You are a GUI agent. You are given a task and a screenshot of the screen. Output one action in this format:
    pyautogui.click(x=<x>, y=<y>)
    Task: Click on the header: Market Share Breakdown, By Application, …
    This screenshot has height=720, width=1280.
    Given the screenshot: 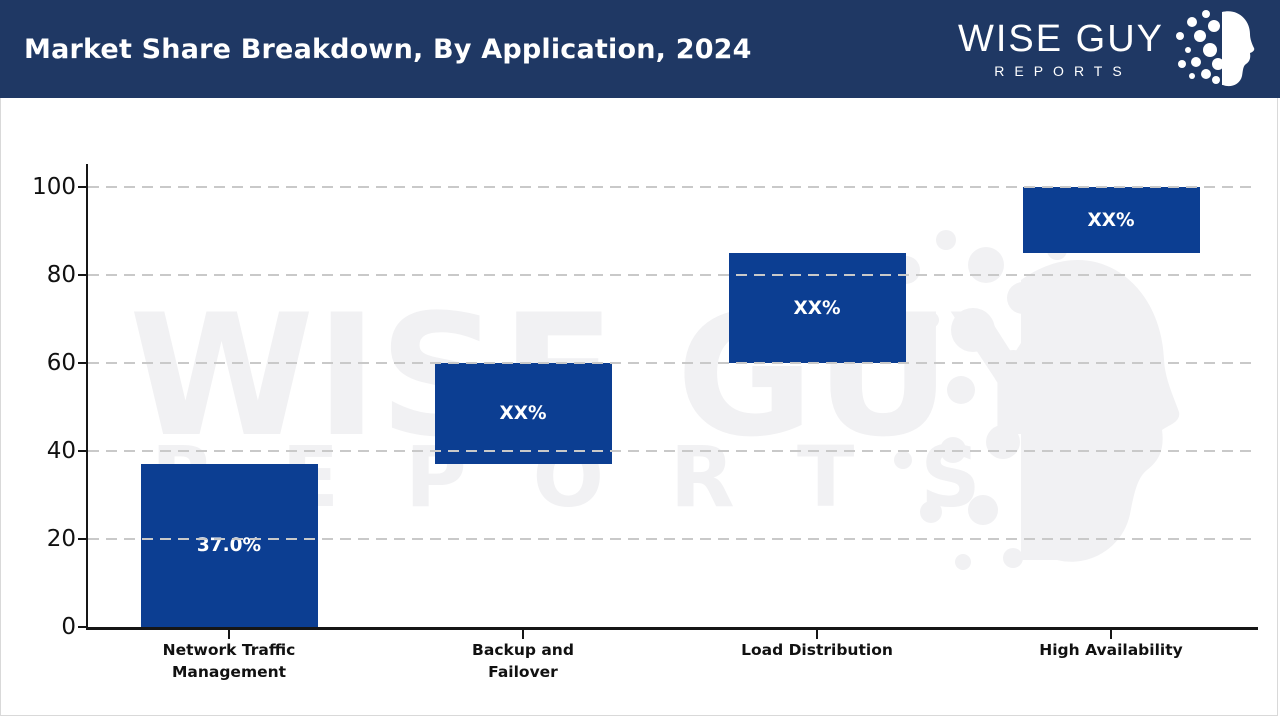 What is the action you would take?
    pyautogui.click(x=640, y=49)
    